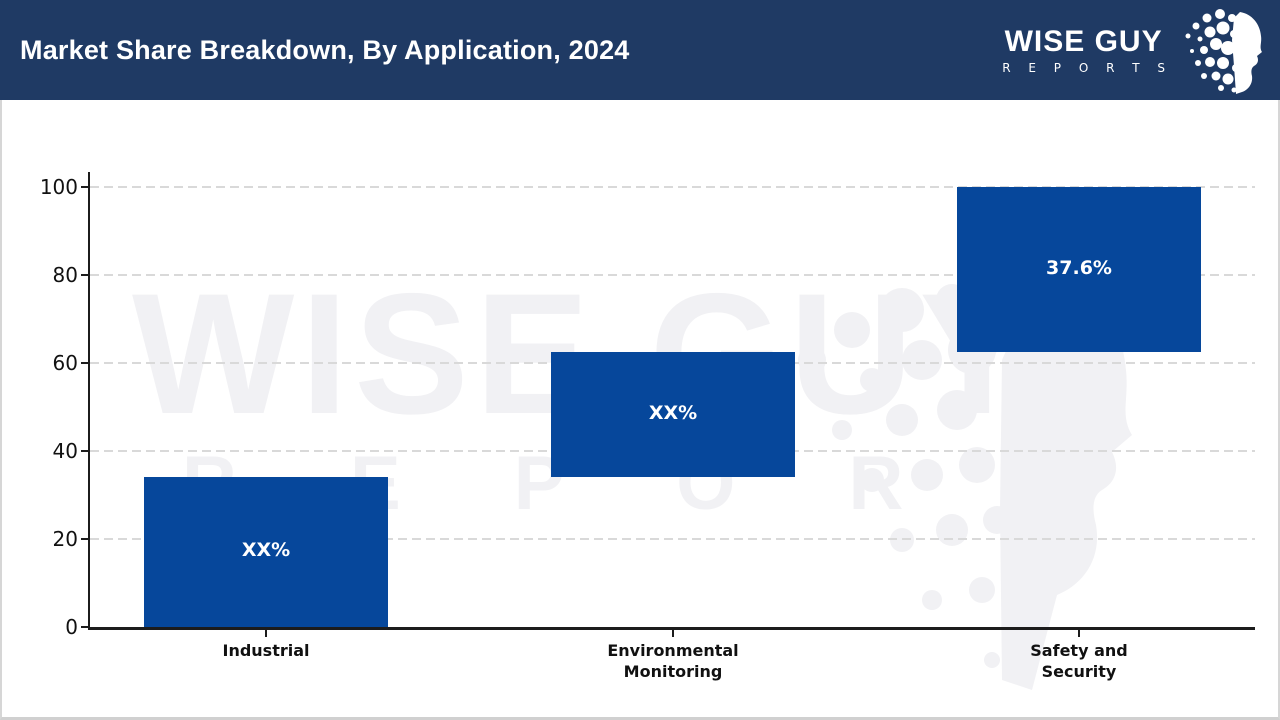 The height and width of the screenshot is (720, 1280). I want to click on y-axis-label-0: 0, so click(71, 627).